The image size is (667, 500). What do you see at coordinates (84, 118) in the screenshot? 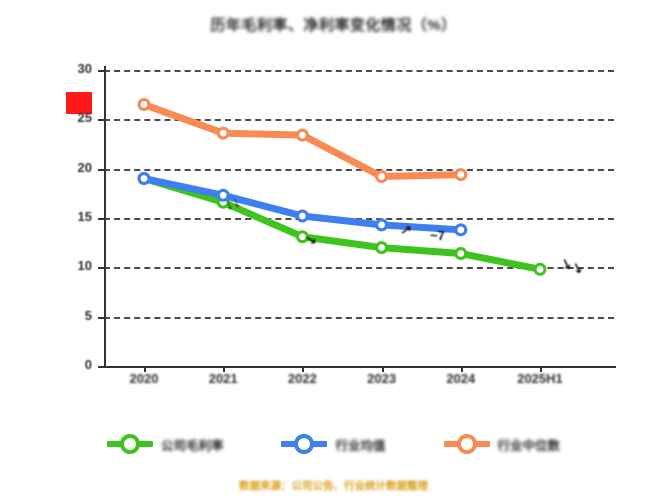
I see `y-tick-label: 25` at bounding box center [84, 118].